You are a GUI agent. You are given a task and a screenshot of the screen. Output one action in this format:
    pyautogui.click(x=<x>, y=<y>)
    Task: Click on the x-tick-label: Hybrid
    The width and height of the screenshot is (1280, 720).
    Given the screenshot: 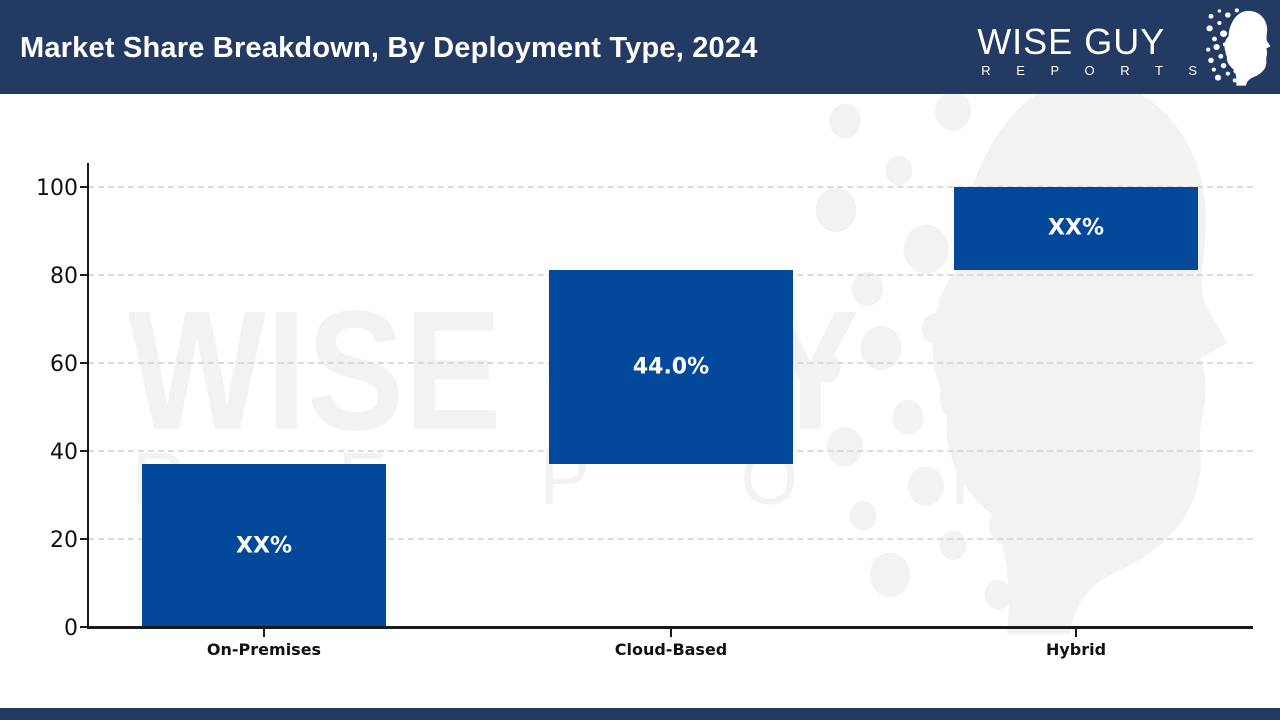 What is the action you would take?
    pyautogui.click(x=1076, y=649)
    